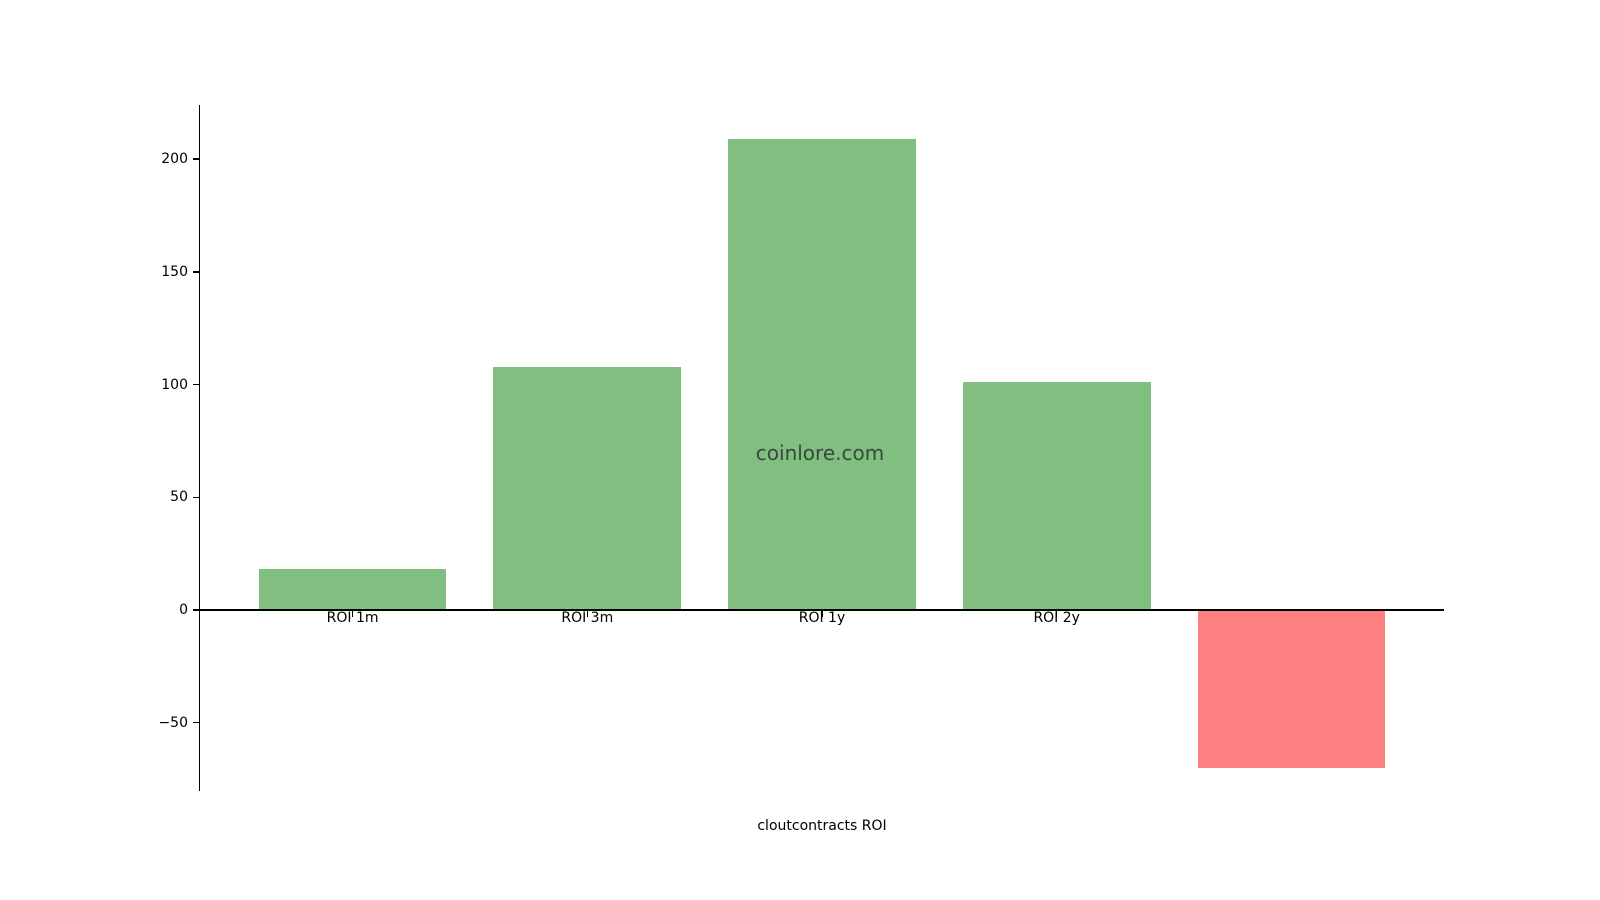  I want to click on bar-roi-1y, so click(822, 374).